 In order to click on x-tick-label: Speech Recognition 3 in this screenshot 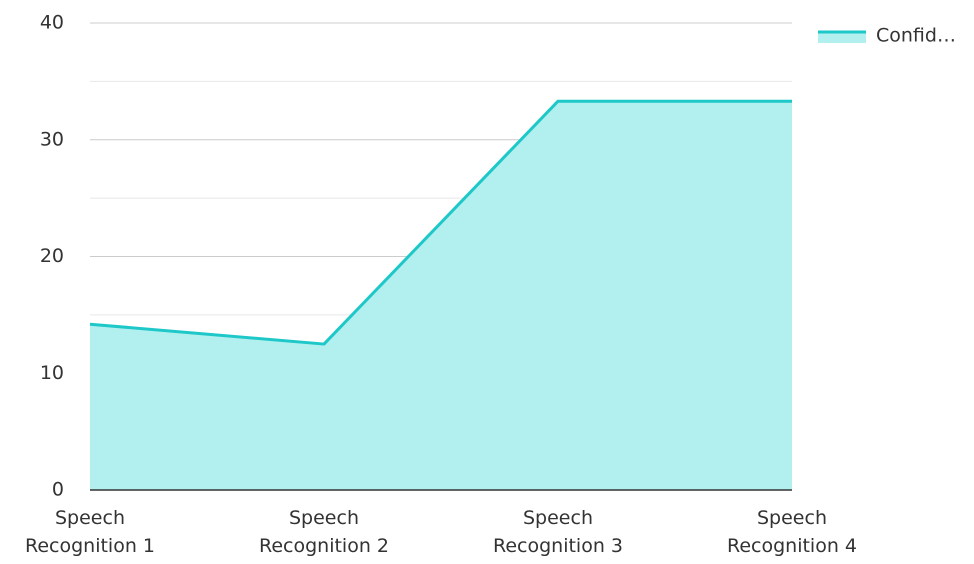, I will do `click(558, 532)`.